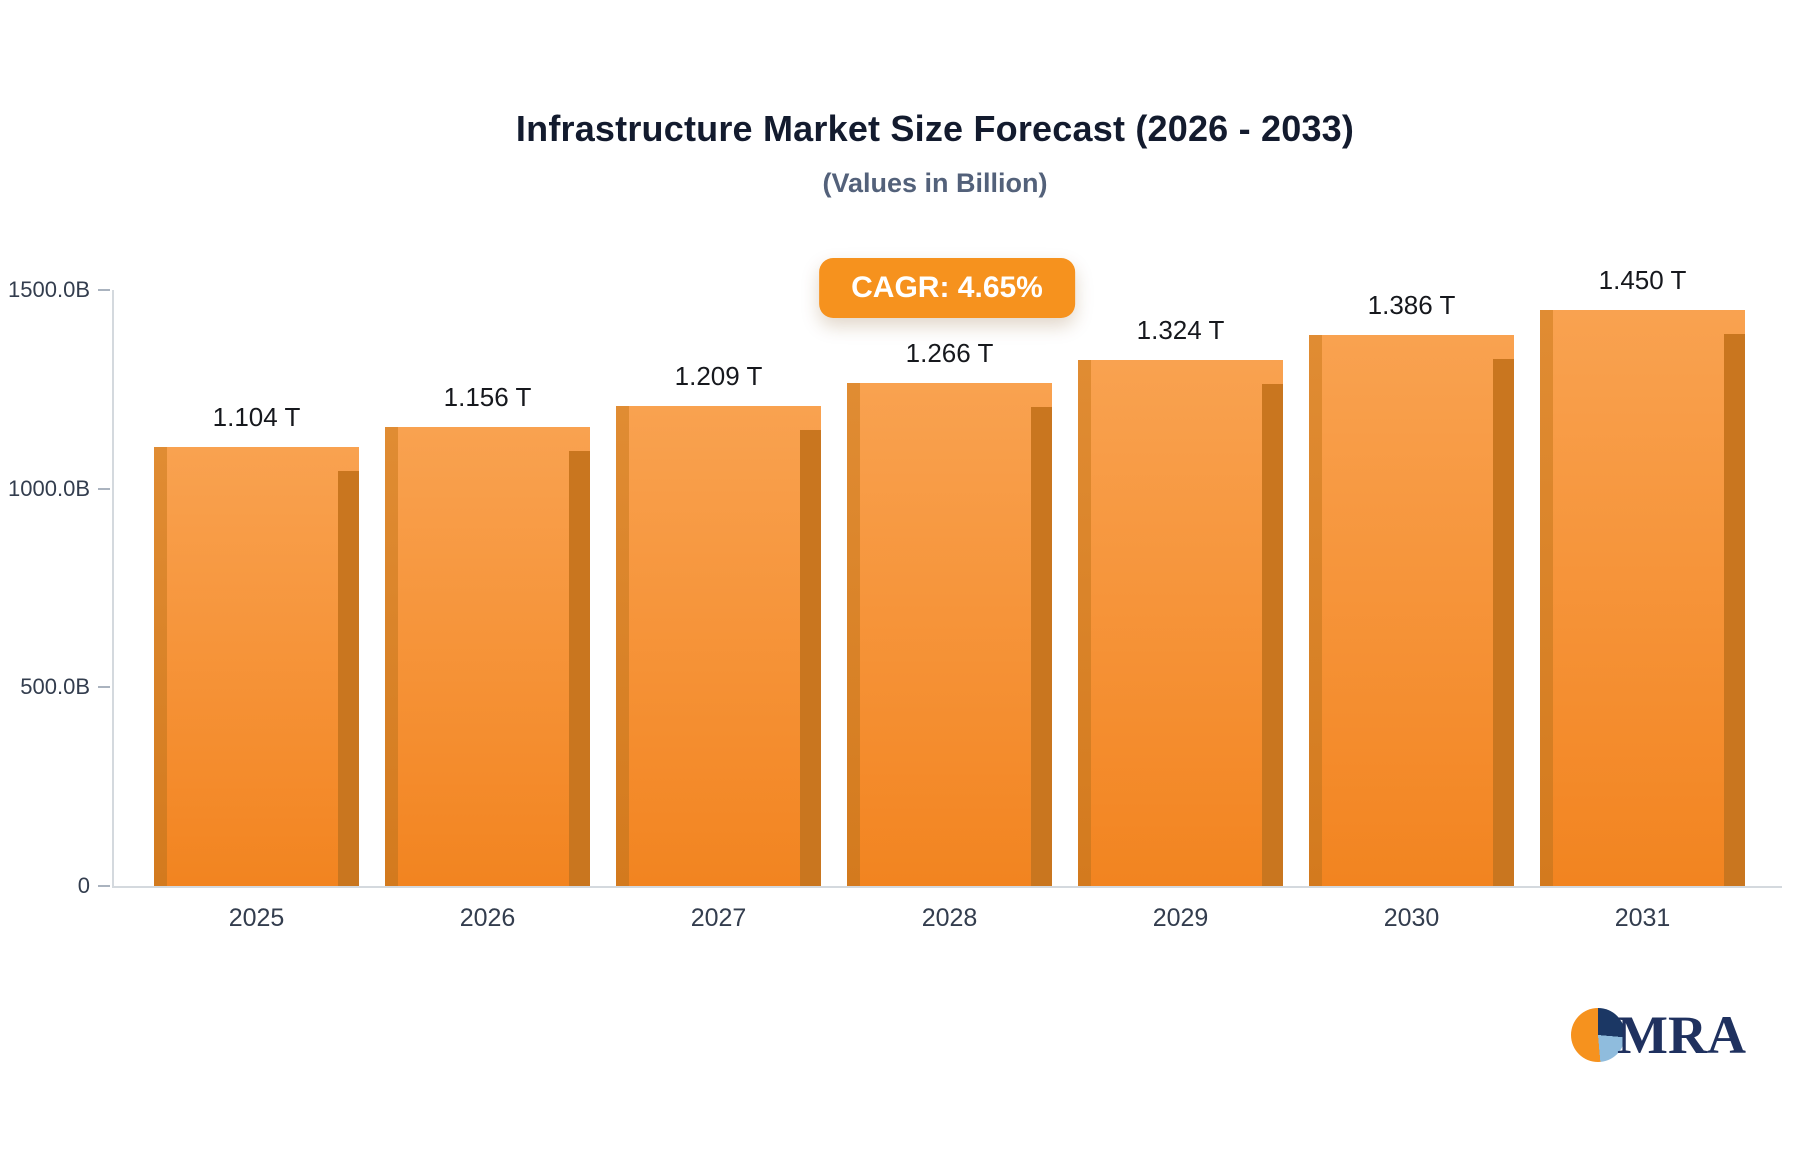 The height and width of the screenshot is (1156, 1800). What do you see at coordinates (1411, 305) in the screenshot?
I see `bar-value-label: 1.386 T` at bounding box center [1411, 305].